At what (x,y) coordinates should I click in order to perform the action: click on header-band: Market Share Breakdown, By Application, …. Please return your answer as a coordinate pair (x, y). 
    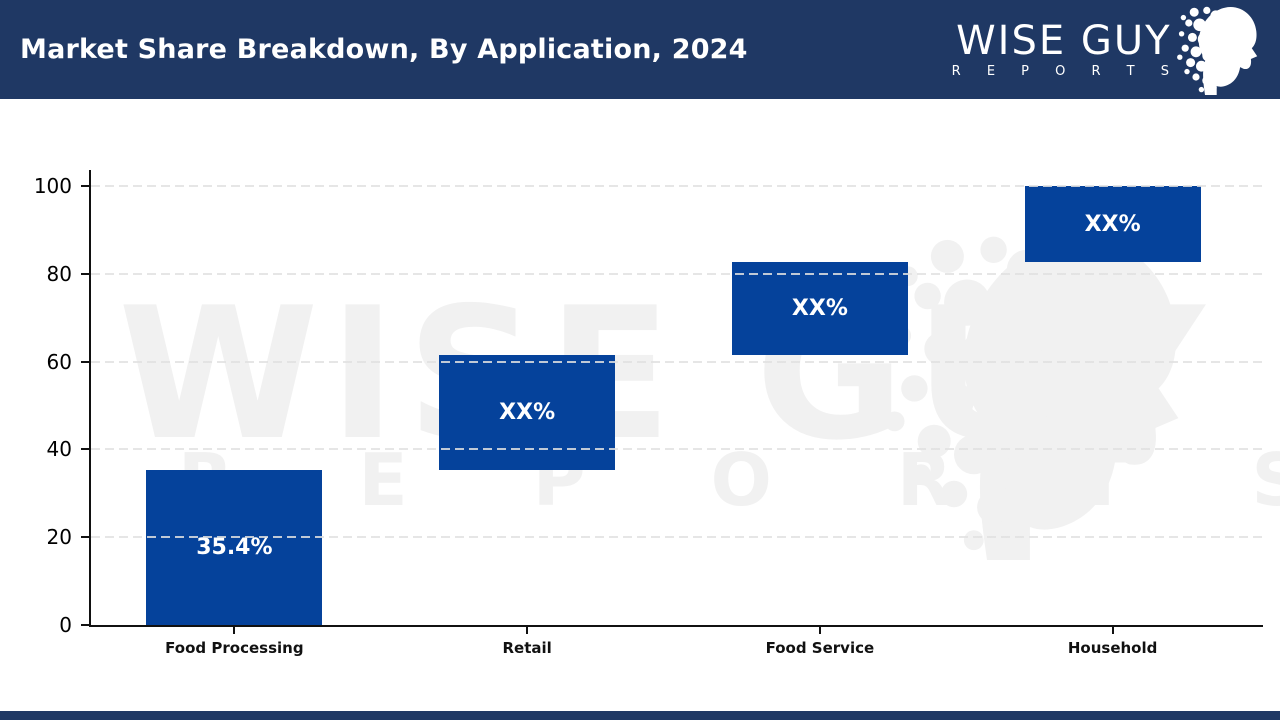
    Looking at the image, I should click on (640, 49).